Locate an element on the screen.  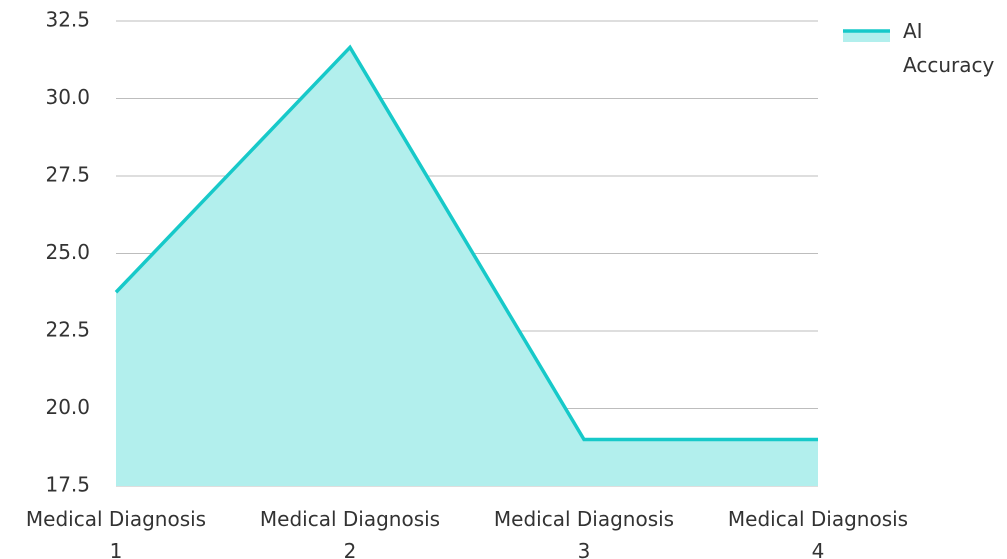
x-tick-label: Medical Diagnosis 4 is located at coordinates (818, 533).